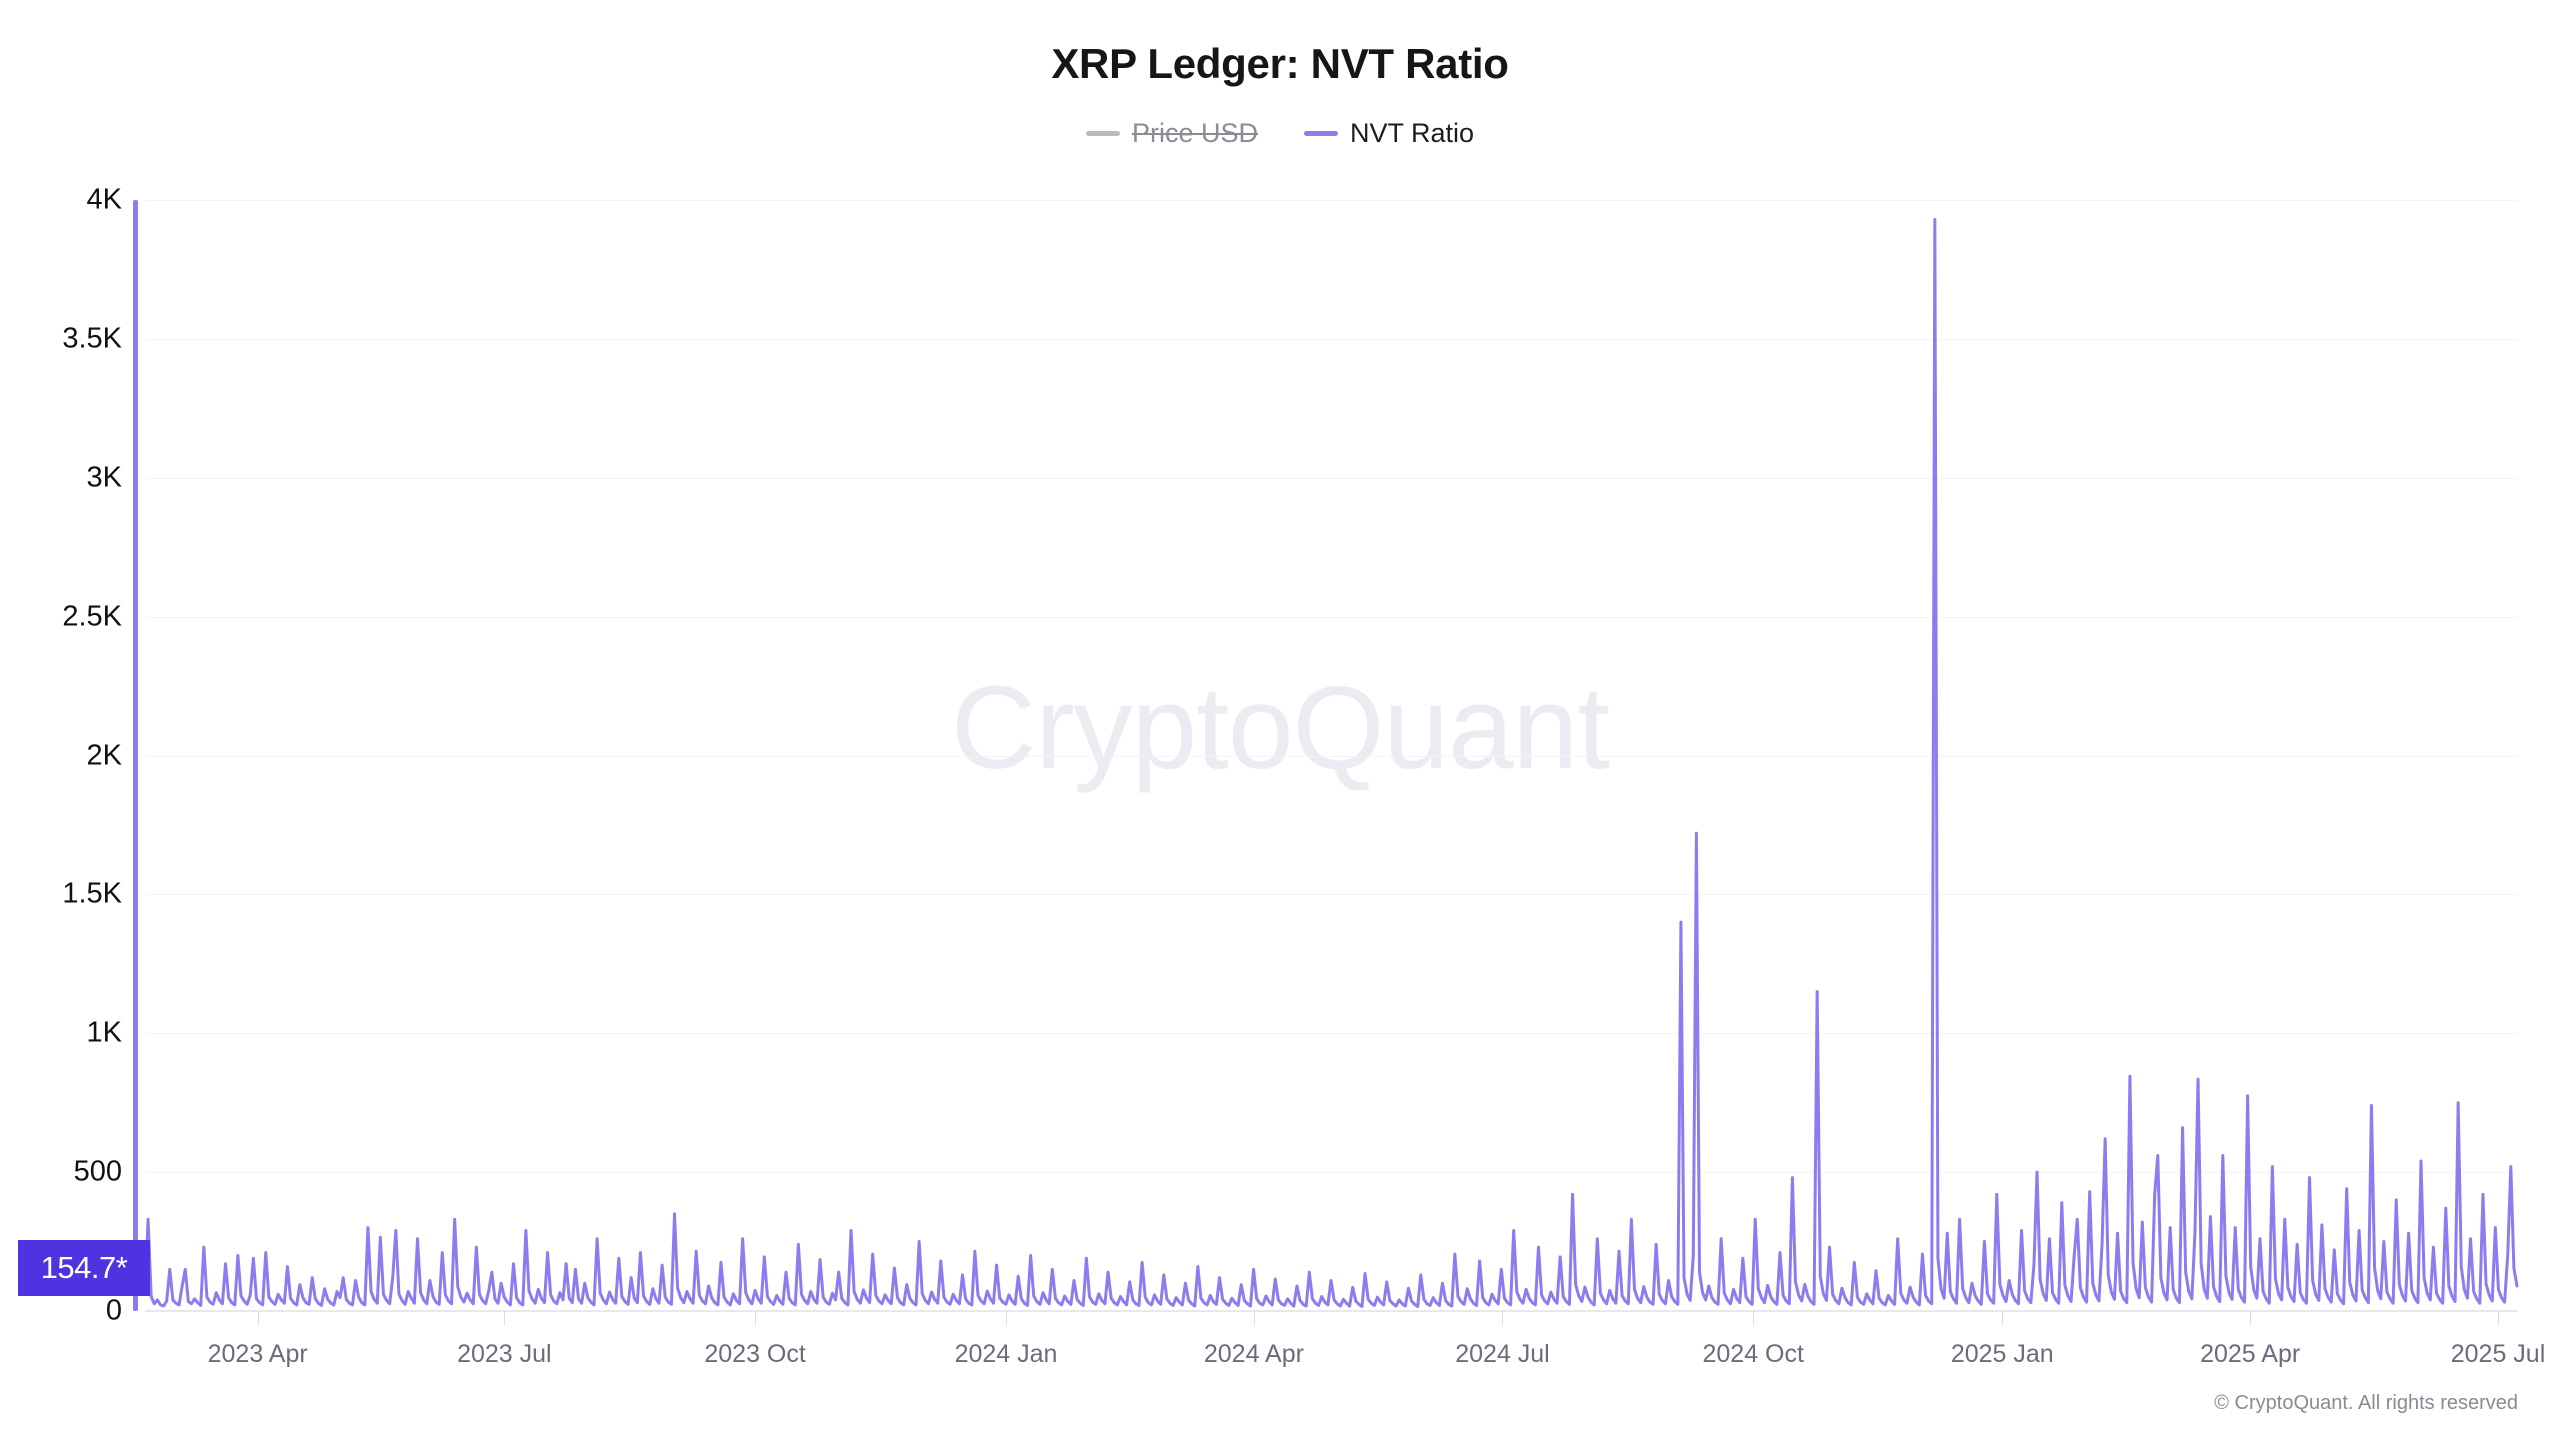 The image size is (2560, 1440). What do you see at coordinates (1280, 63) in the screenshot?
I see `page-title: XRP Ledger: NVT Ratio` at bounding box center [1280, 63].